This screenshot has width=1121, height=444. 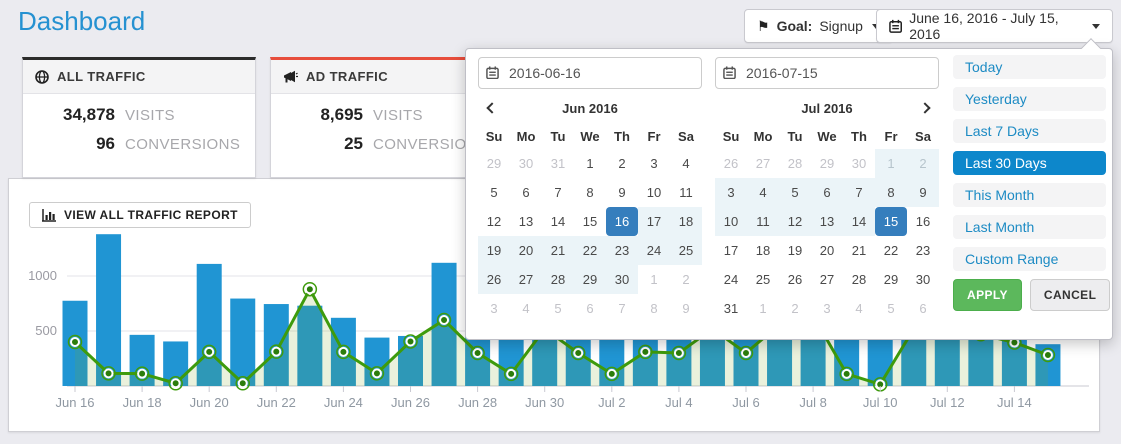 I want to click on prev-month-button, so click(x=490, y=108).